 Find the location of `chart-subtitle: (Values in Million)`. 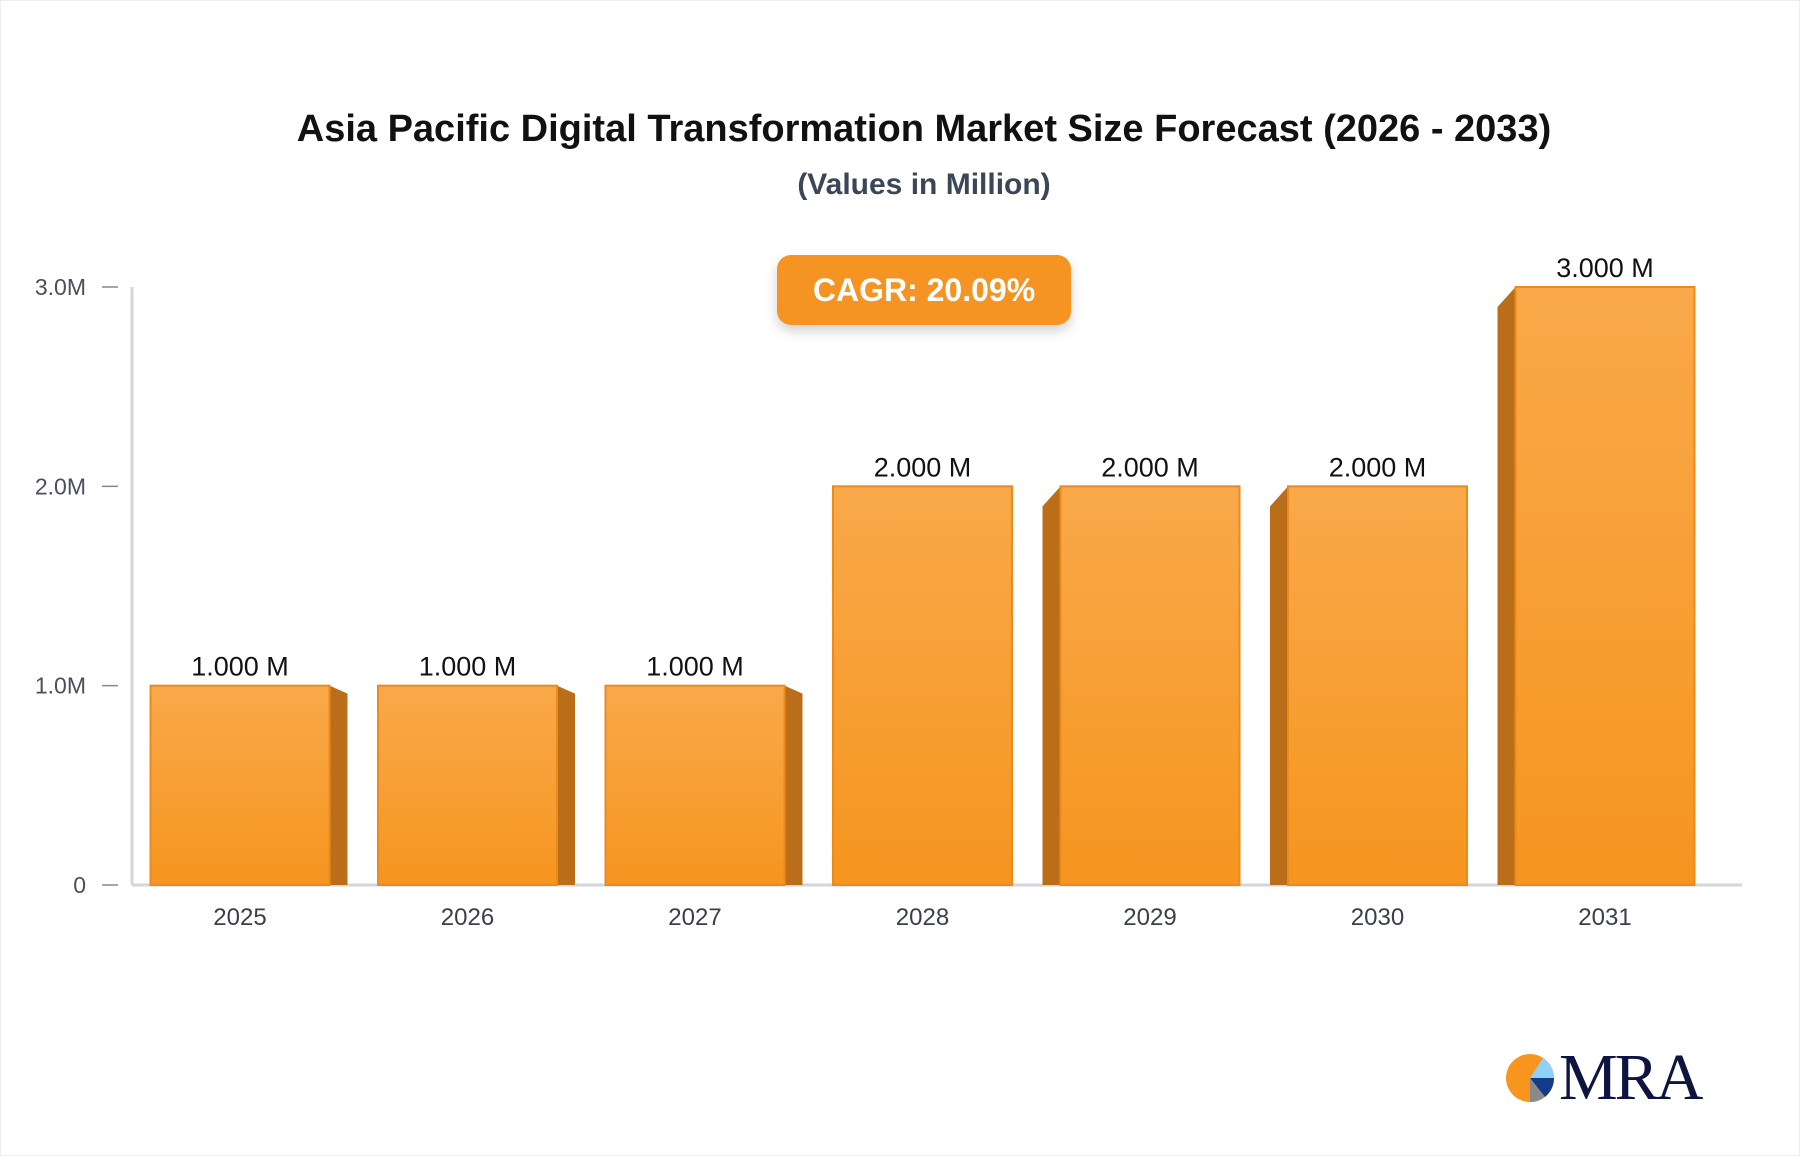

chart-subtitle: (Values in Million) is located at coordinates (924, 184).